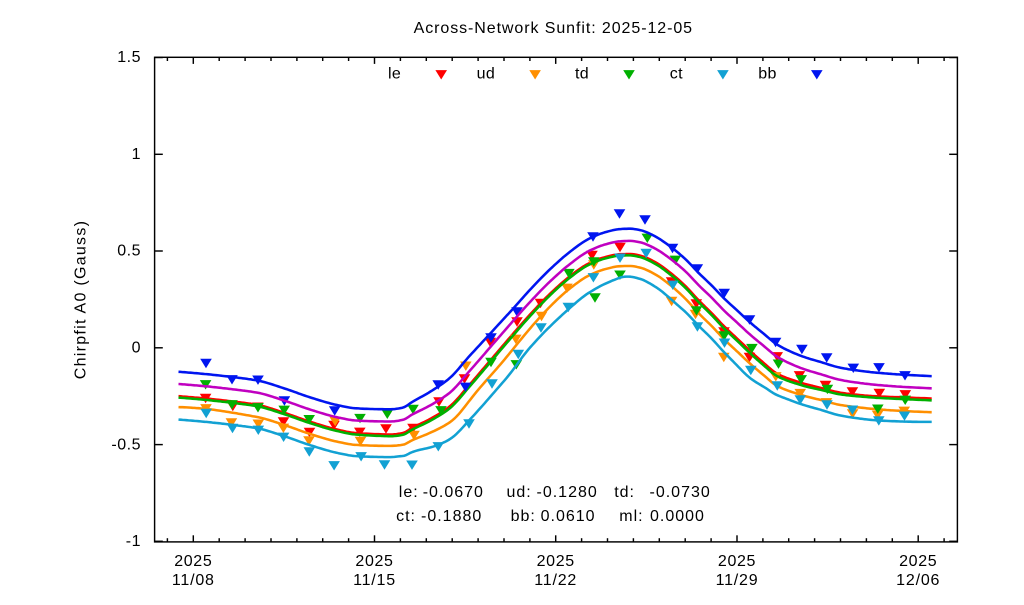  Describe the element at coordinates (126, 444) in the screenshot. I see `svg-text: -0.5` at that location.